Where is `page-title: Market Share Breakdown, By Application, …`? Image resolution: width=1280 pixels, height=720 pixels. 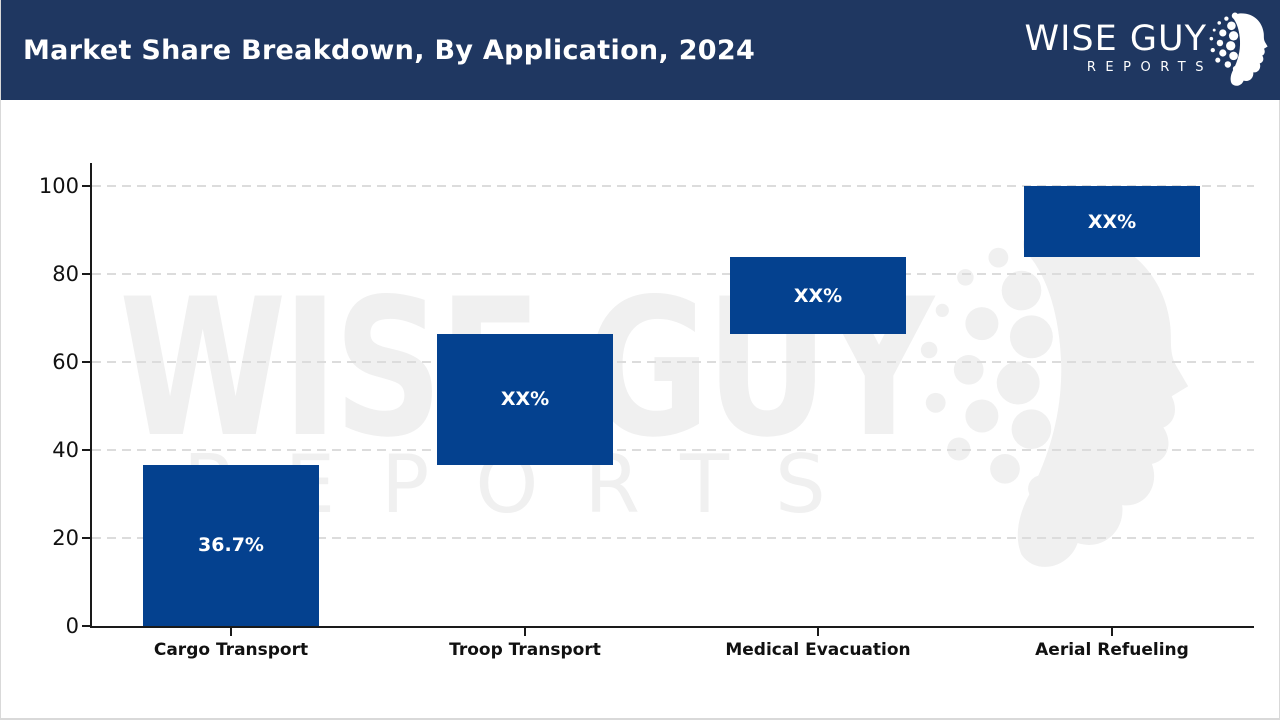
page-title: Market Share Breakdown, By Application, … is located at coordinates (389, 50).